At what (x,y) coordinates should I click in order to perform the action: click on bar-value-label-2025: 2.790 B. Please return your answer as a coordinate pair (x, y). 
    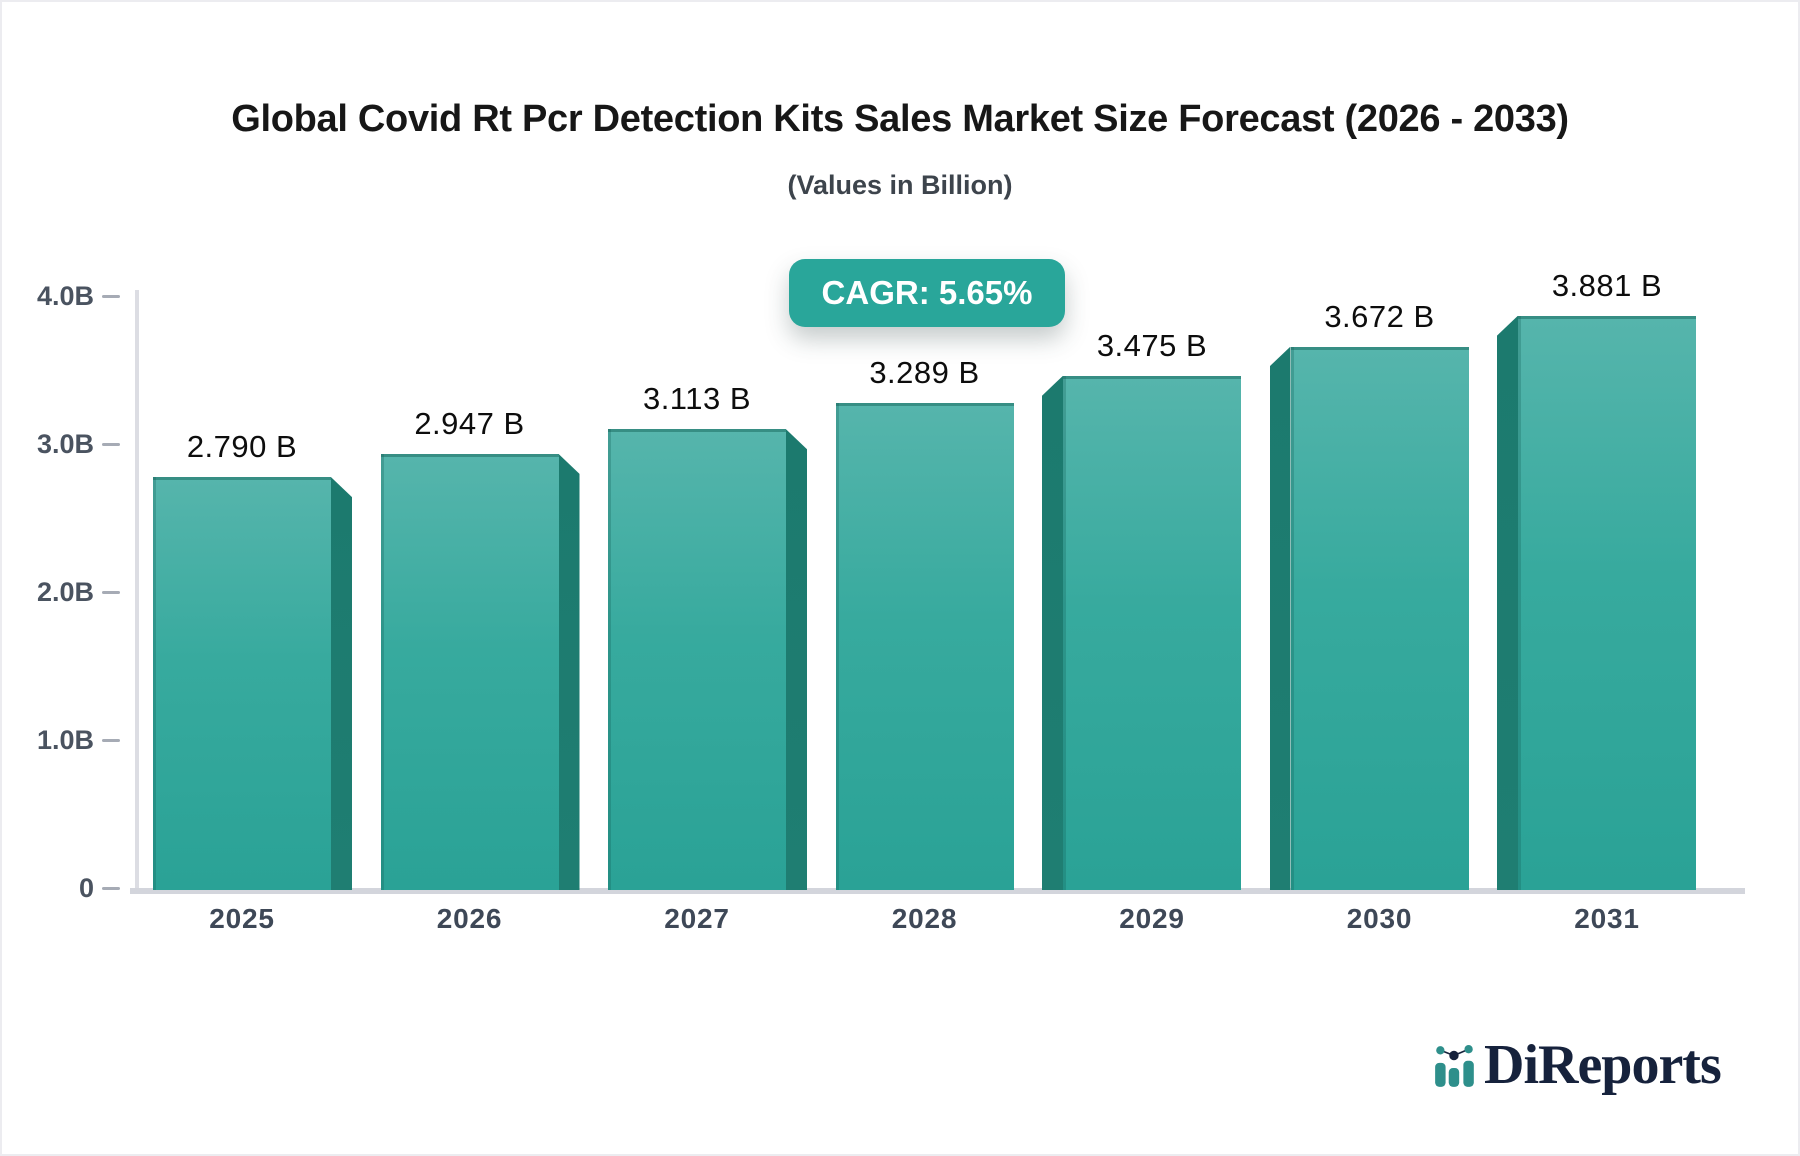
    Looking at the image, I should click on (242, 447).